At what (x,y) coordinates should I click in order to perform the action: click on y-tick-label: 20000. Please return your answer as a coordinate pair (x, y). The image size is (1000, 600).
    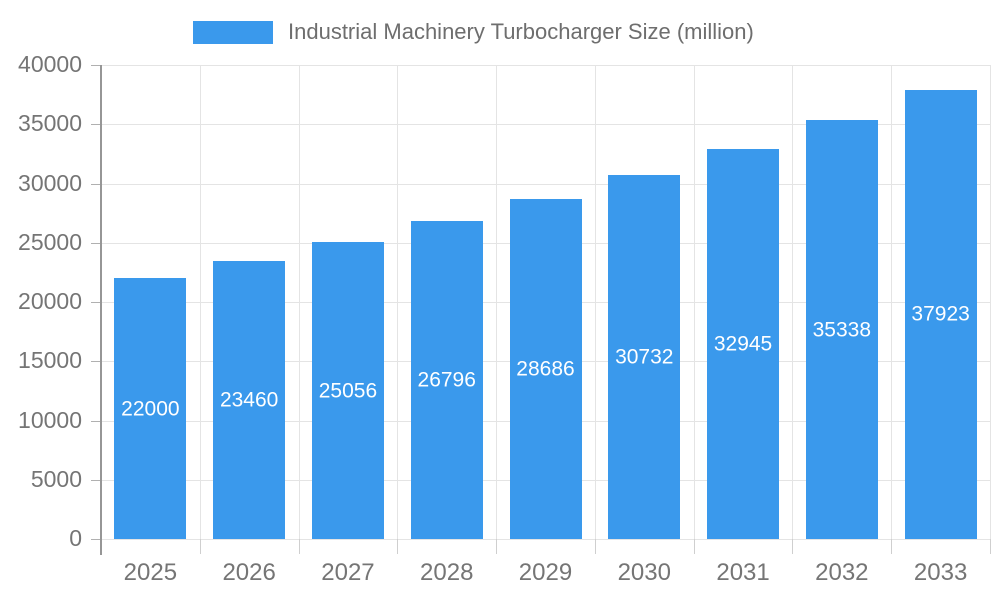
    Looking at the image, I should click on (50, 301).